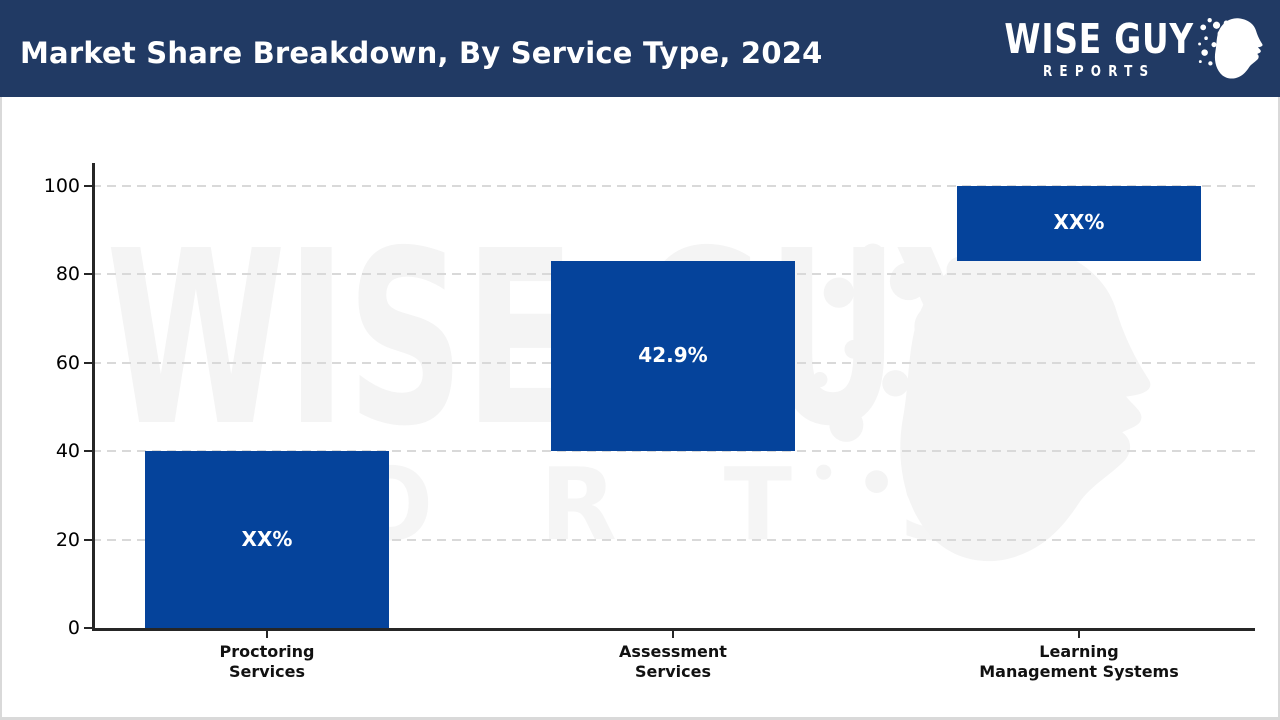  Describe the element at coordinates (73, 628) in the screenshot. I see `y-axis-tick-label: 0` at that location.